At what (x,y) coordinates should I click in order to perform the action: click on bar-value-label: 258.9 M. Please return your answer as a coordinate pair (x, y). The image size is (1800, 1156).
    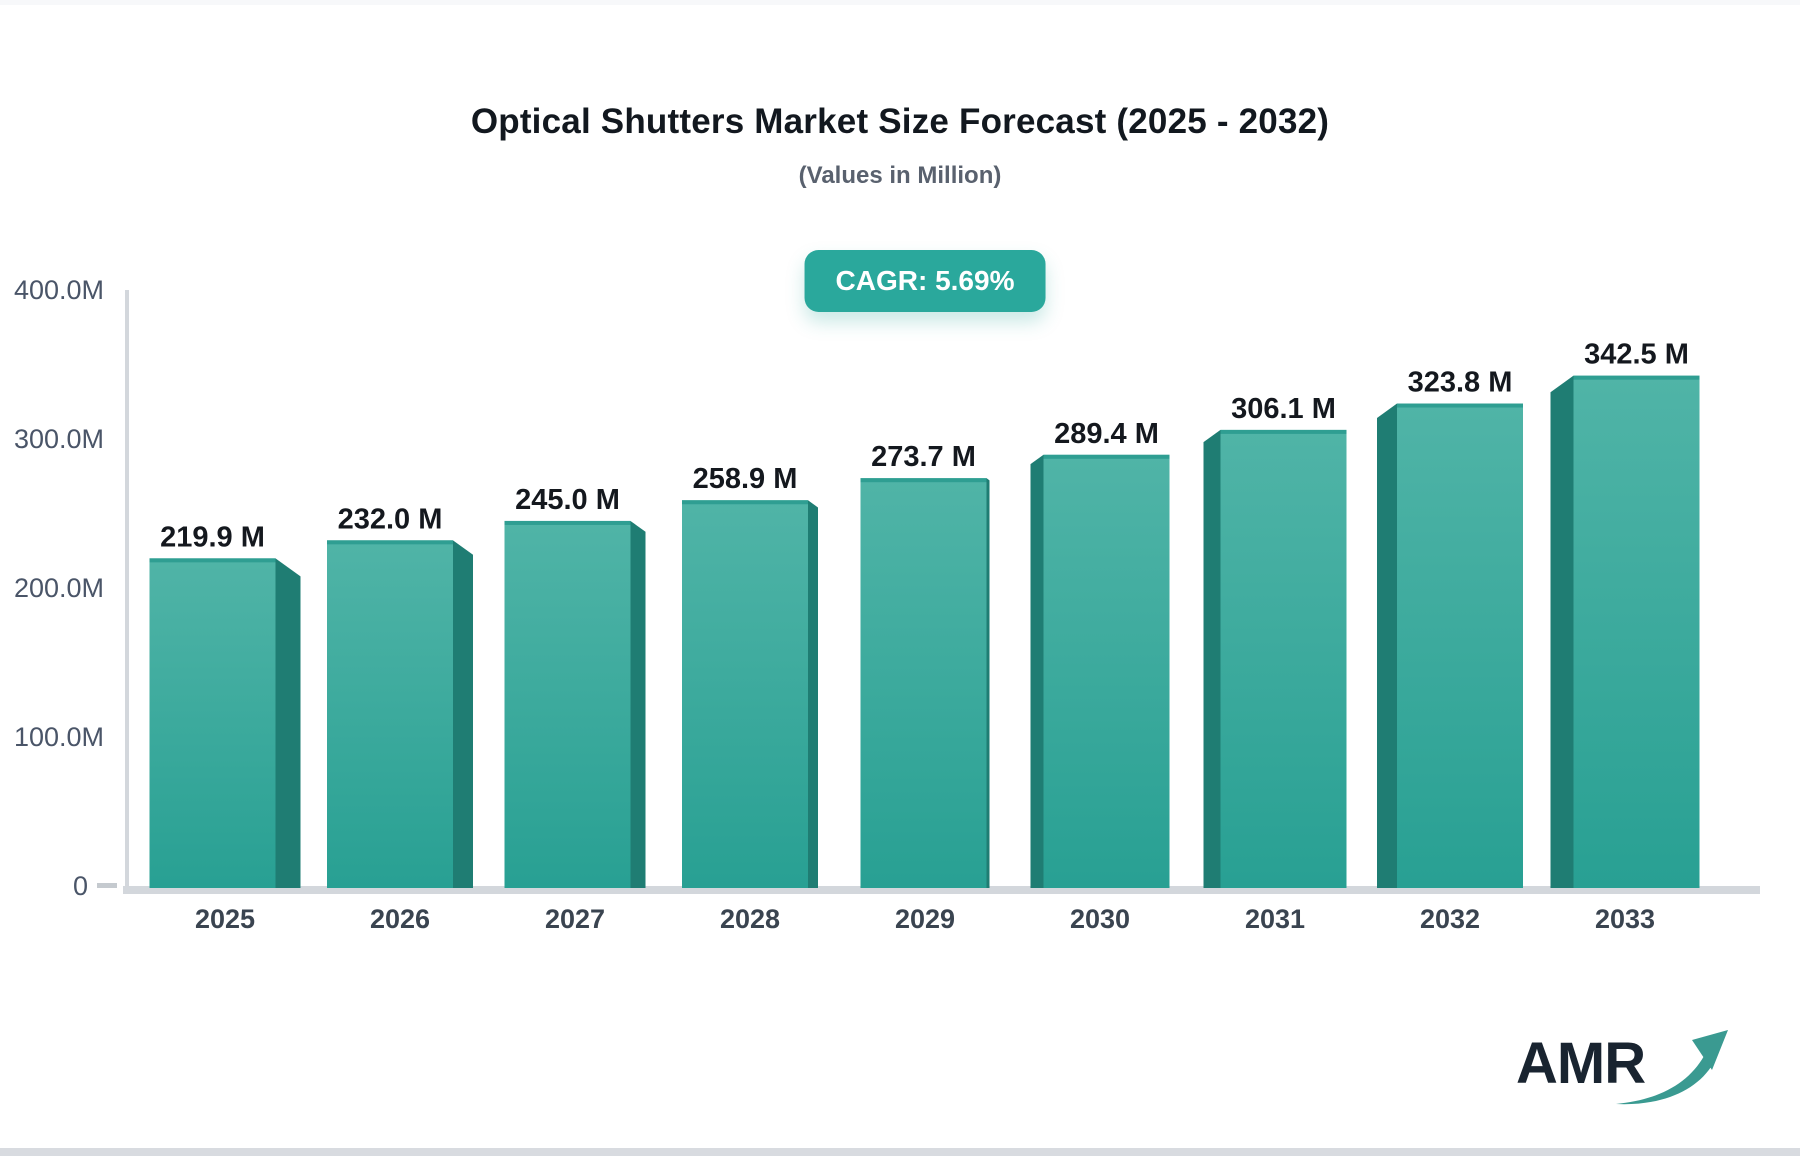
    Looking at the image, I should click on (745, 479).